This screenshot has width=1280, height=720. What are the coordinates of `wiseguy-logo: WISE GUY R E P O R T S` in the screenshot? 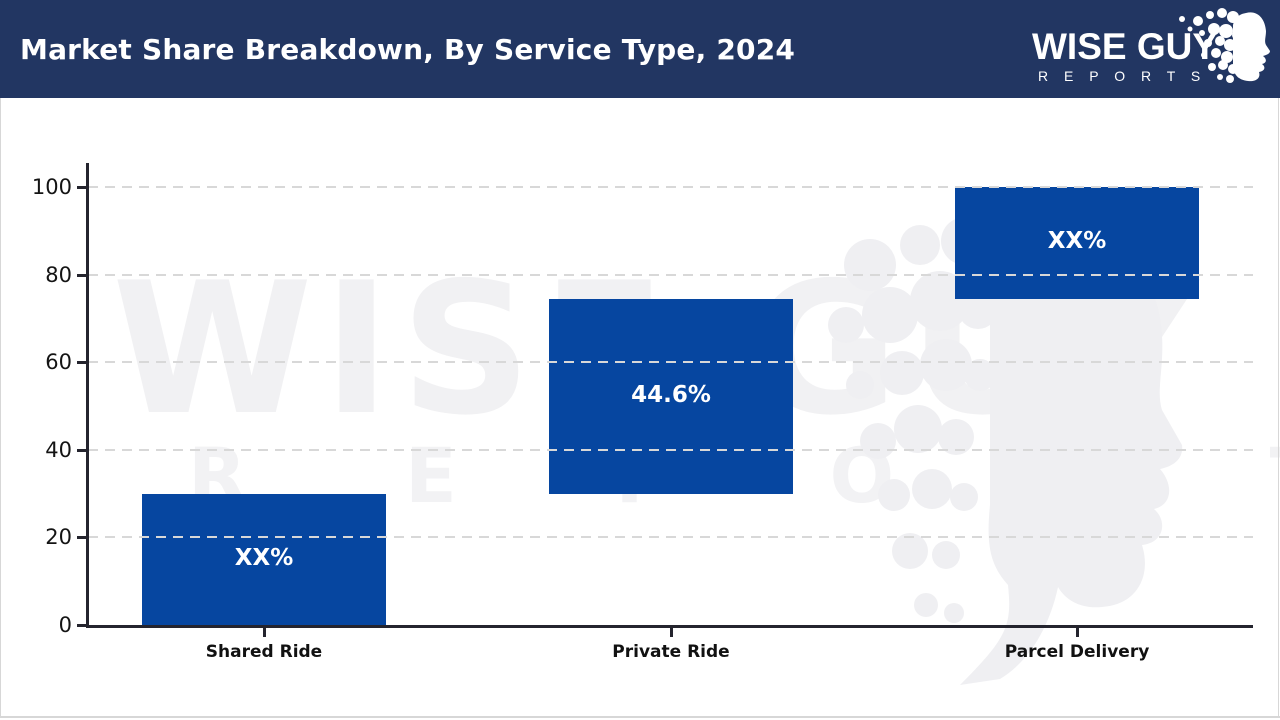 It's located at (1151, 46).